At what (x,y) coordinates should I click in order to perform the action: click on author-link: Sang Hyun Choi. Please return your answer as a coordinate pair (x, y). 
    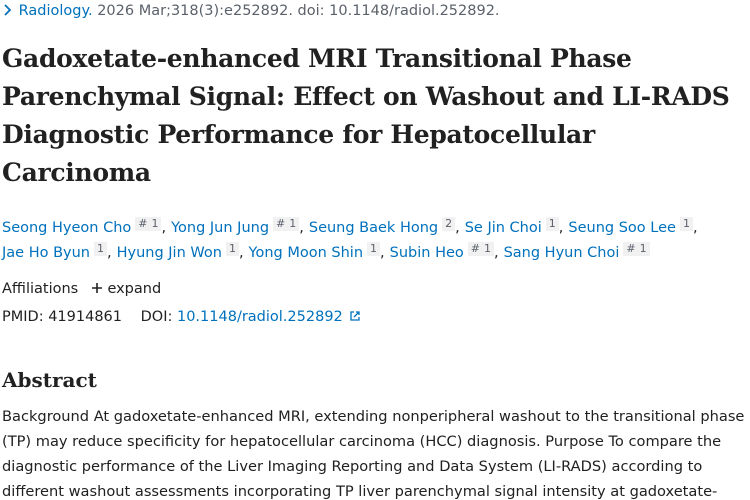
    Looking at the image, I should click on (561, 253).